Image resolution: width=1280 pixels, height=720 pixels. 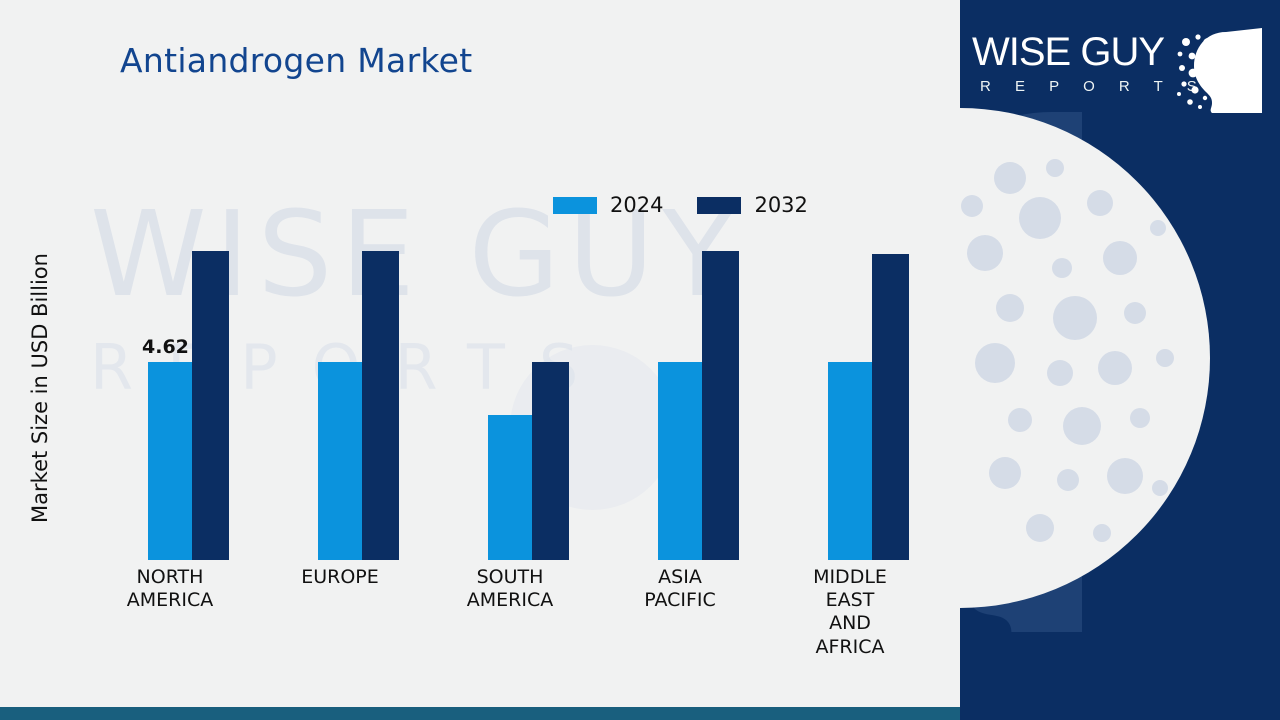 I want to click on logo-secondary-text: R E P O R T S, so click(x=1093, y=86).